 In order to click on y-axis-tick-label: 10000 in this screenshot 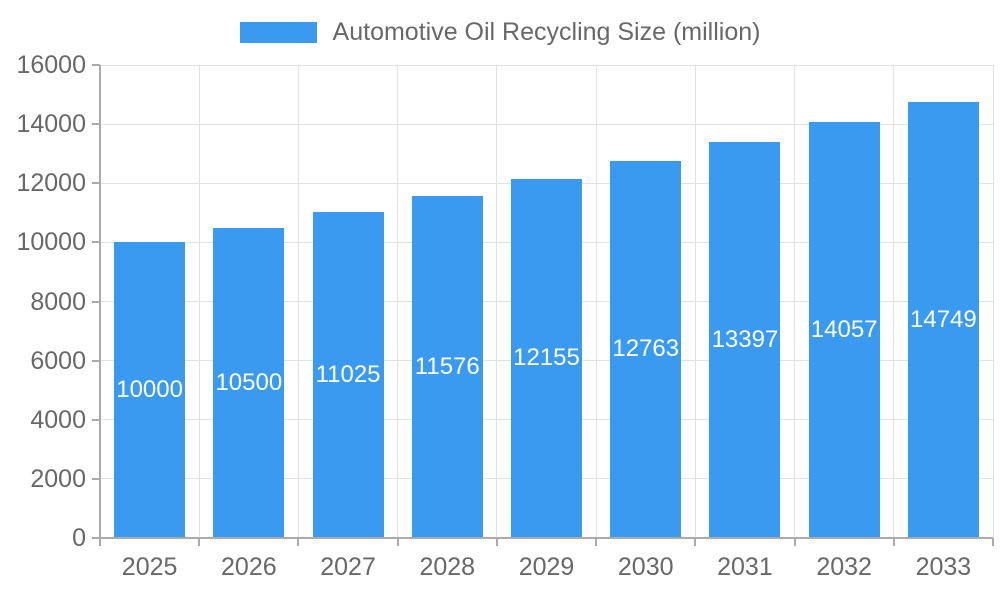, I will do `click(51, 242)`.